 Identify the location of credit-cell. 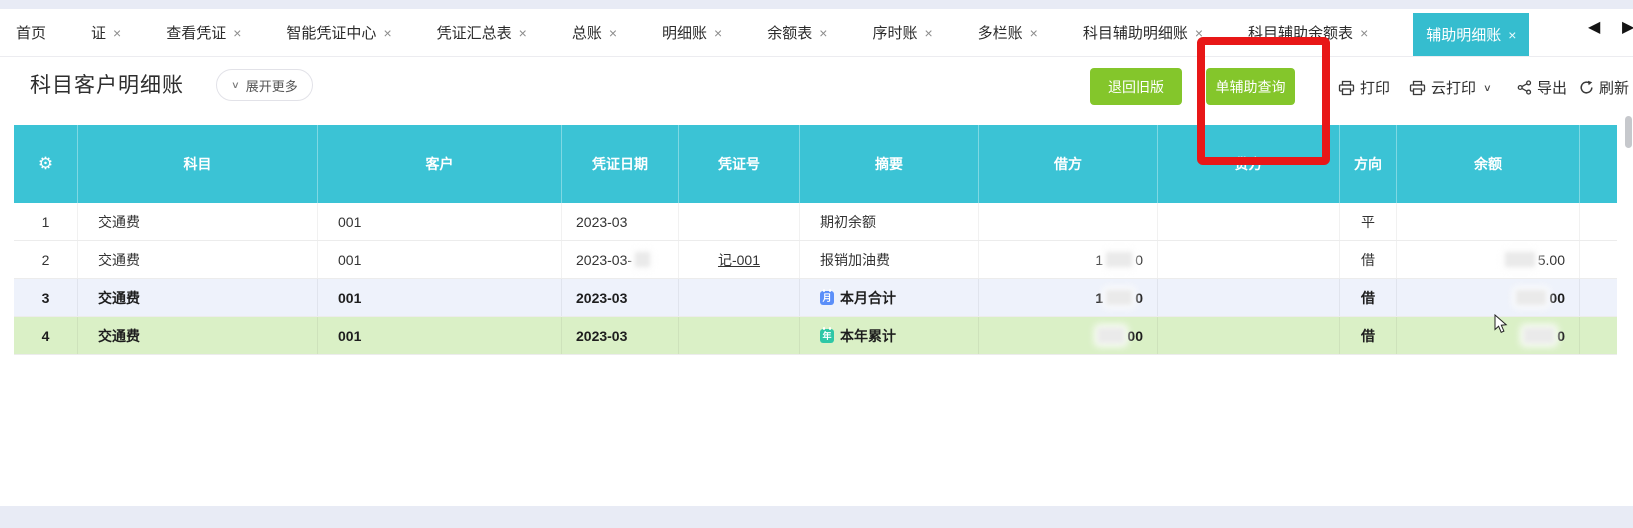
(1249, 259).